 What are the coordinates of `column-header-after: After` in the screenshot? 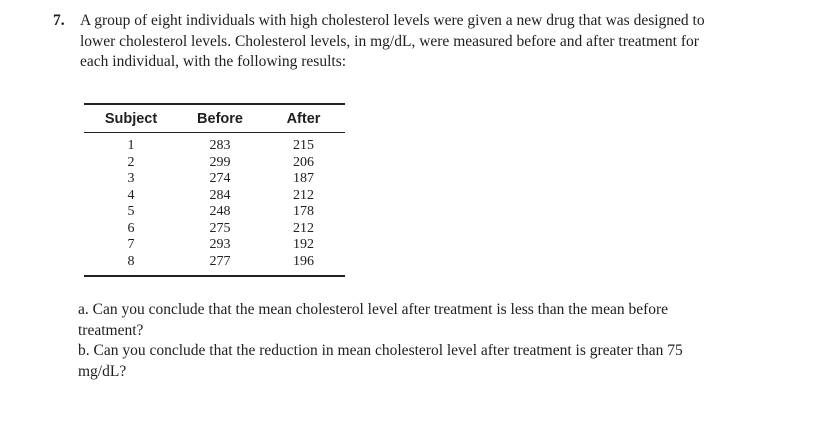 It's located at (303, 119).